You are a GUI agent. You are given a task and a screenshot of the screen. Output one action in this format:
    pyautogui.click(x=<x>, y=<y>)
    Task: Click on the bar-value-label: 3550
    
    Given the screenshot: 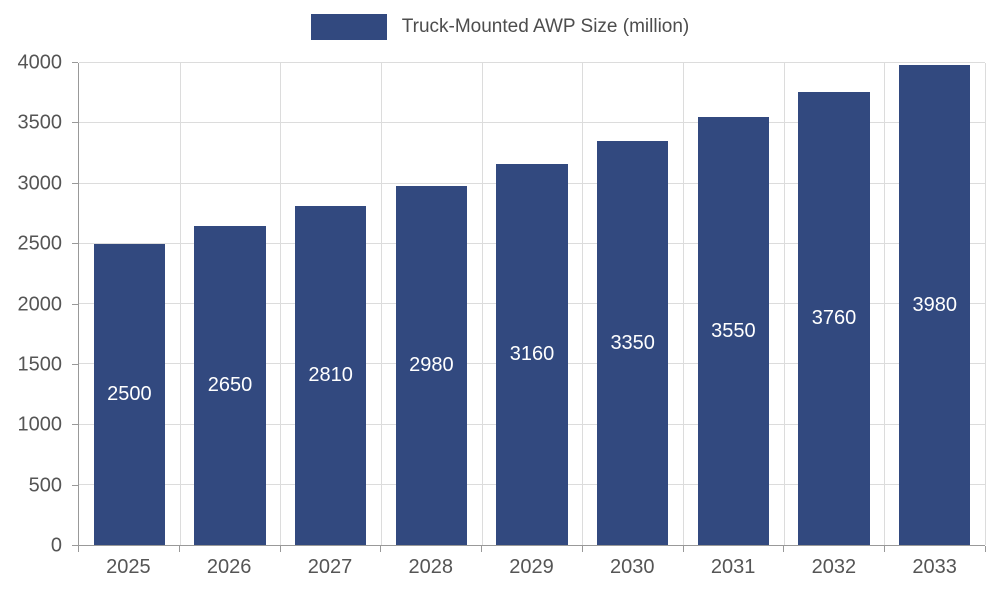 What is the action you would take?
    pyautogui.click(x=733, y=330)
    